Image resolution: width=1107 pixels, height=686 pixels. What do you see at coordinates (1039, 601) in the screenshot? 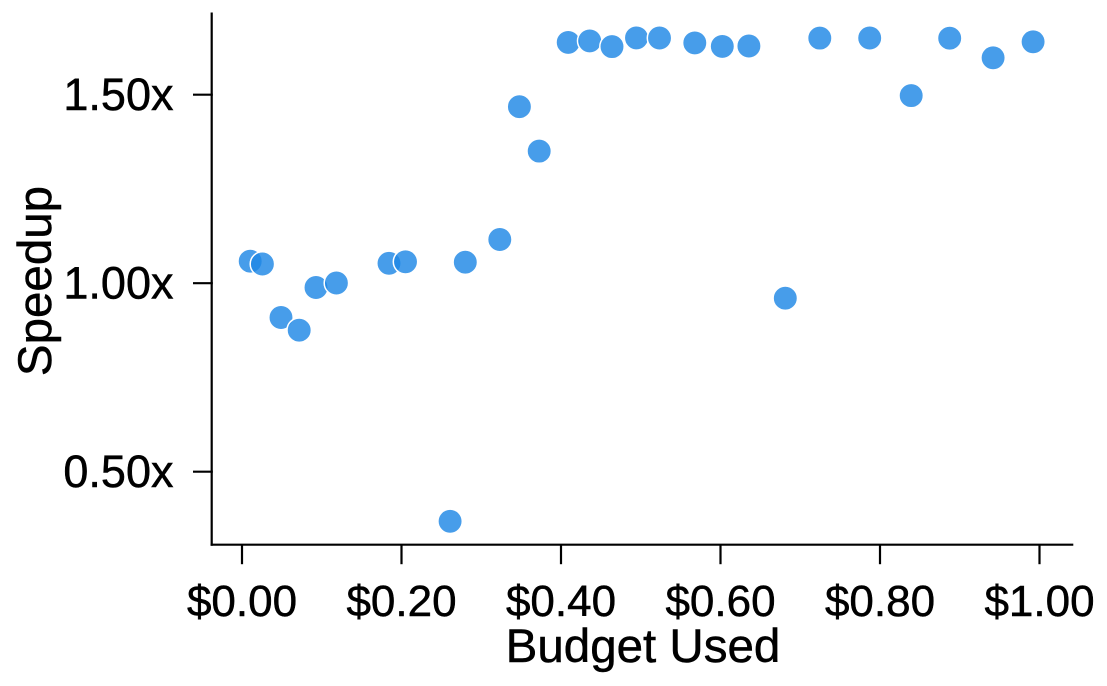
I see `svg-text: $1.00` at bounding box center [1039, 601].